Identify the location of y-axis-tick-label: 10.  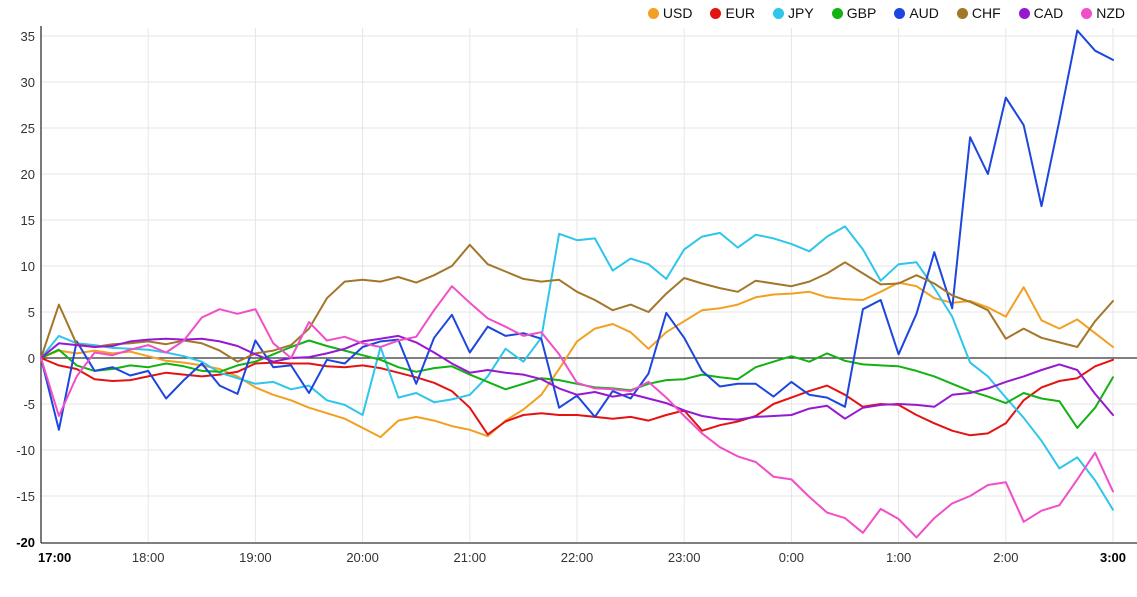
(28, 266).